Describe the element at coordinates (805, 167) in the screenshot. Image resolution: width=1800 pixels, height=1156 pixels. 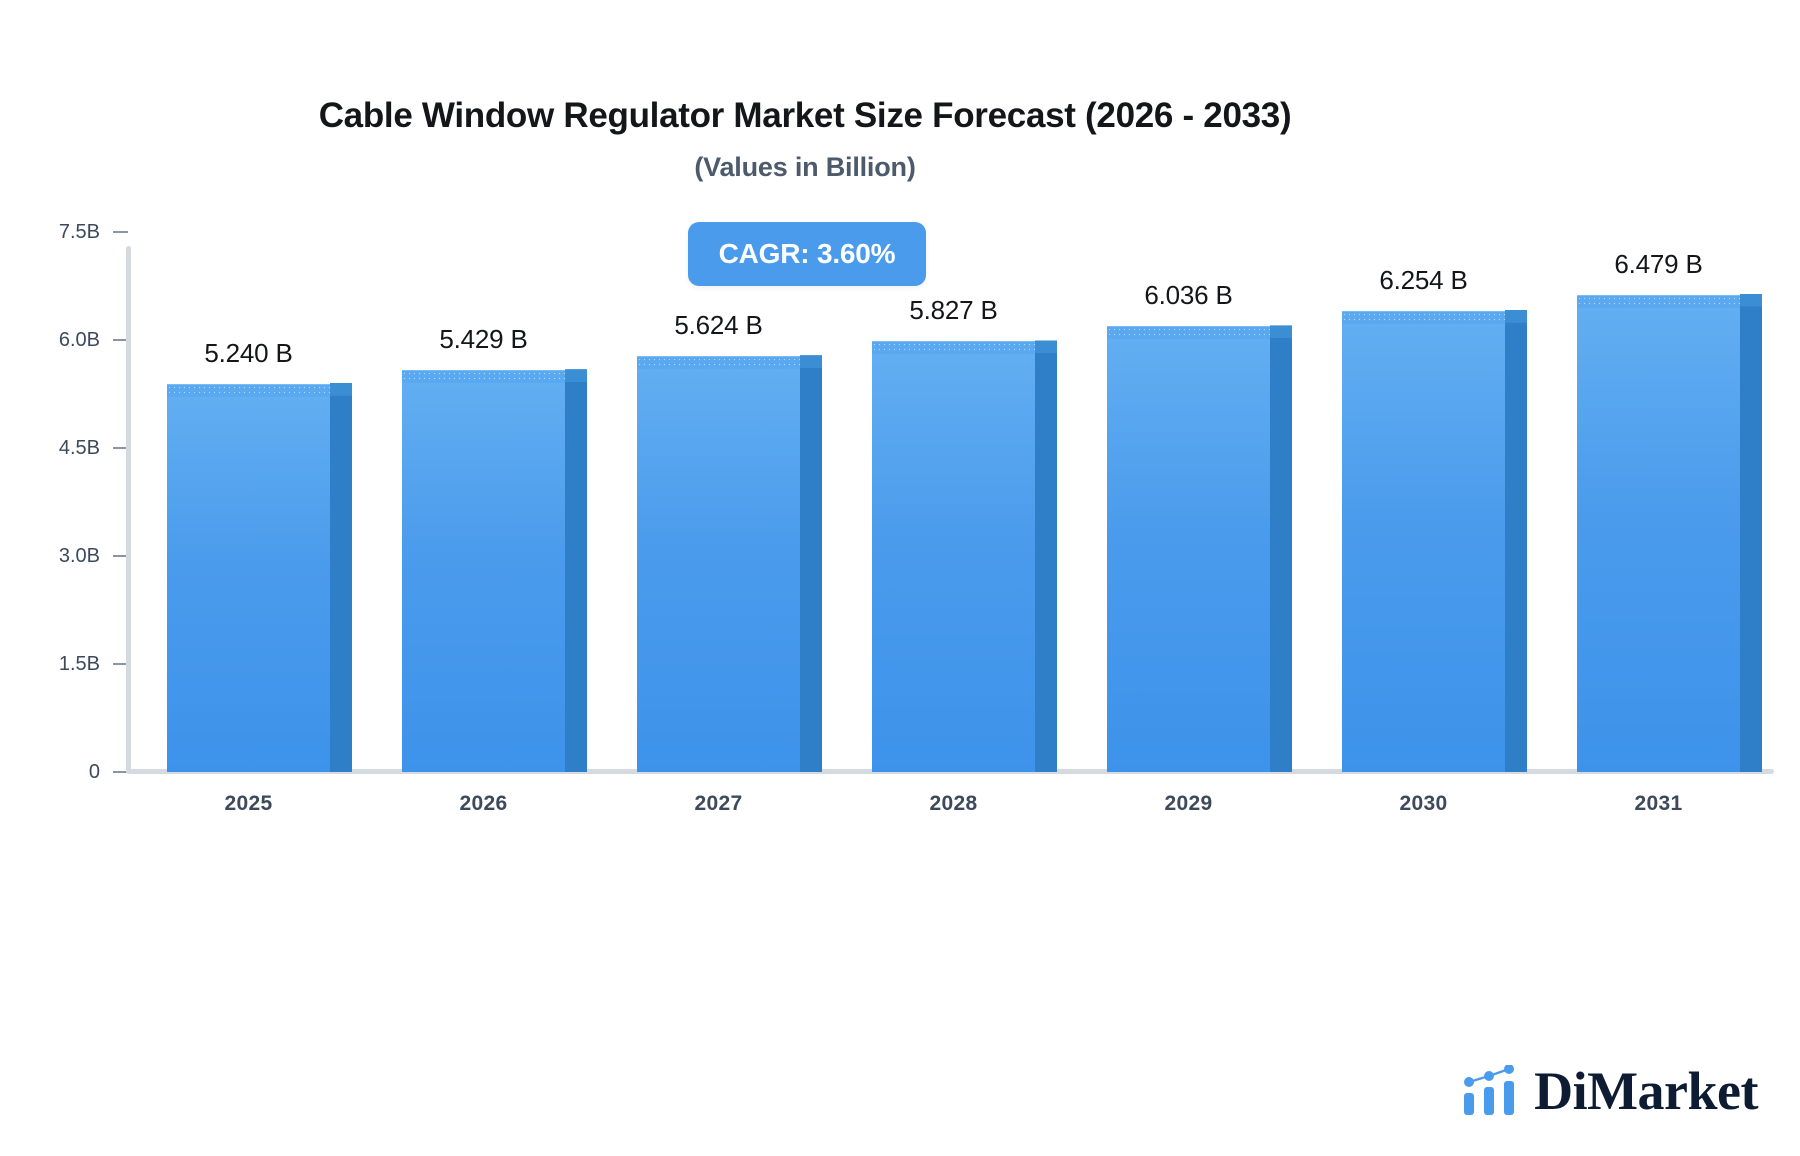
I see `chart-subtitle: (Values in Billion)` at that location.